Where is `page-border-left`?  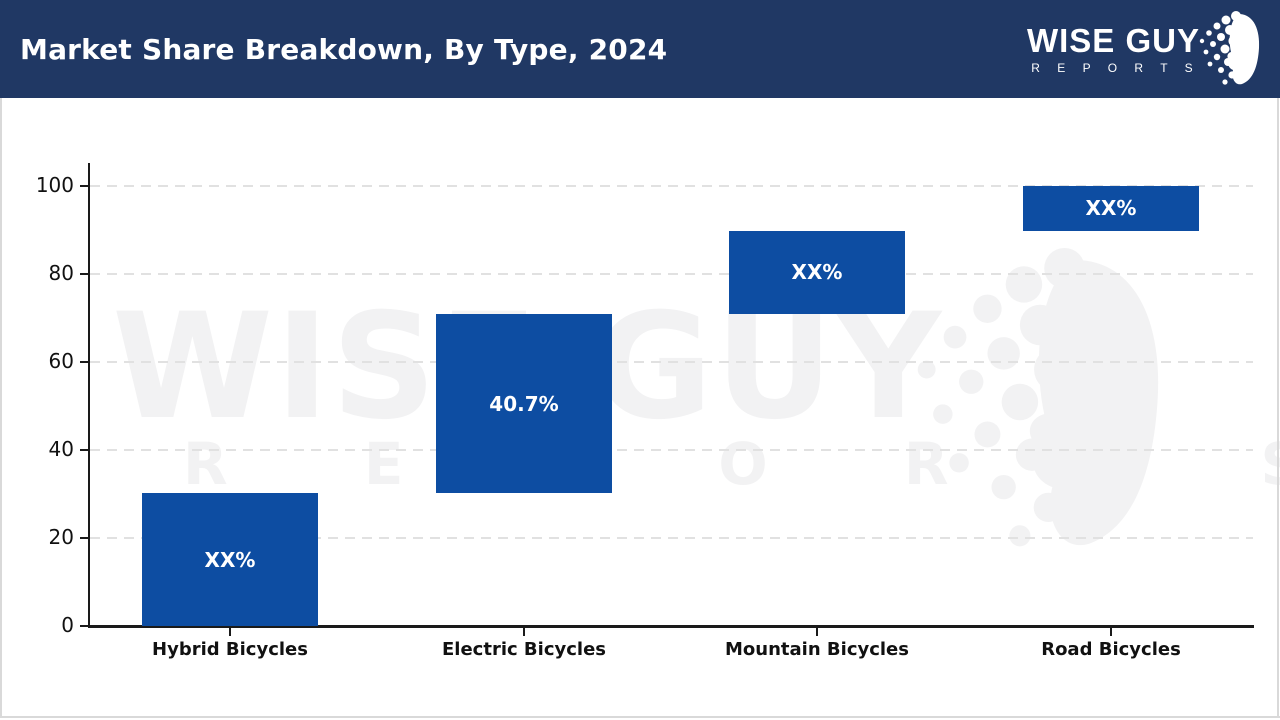 page-border-left is located at coordinates (1, 408).